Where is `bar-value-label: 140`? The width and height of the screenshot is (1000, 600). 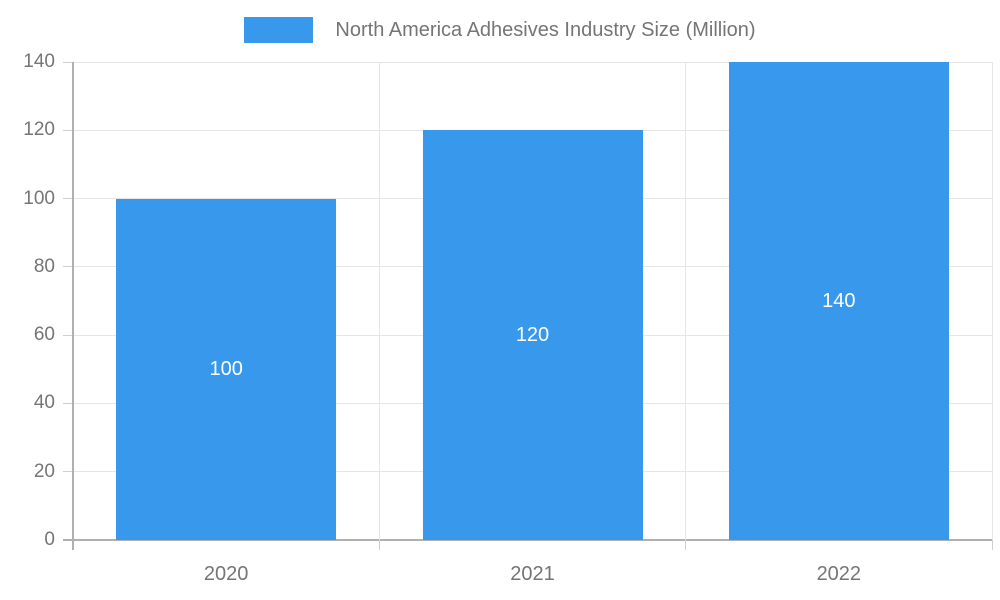
bar-value-label: 140 is located at coordinates (839, 301).